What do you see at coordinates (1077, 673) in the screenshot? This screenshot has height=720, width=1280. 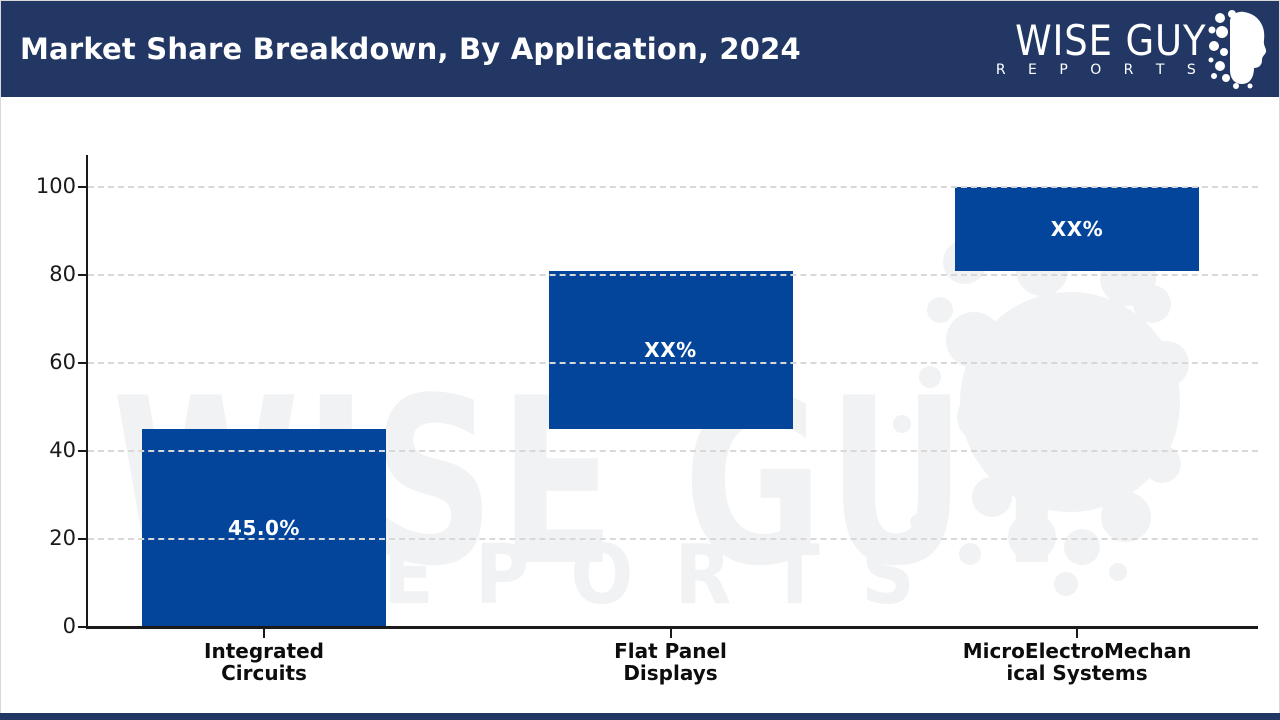 I see `x-category-line: ical Systems` at bounding box center [1077, 673].